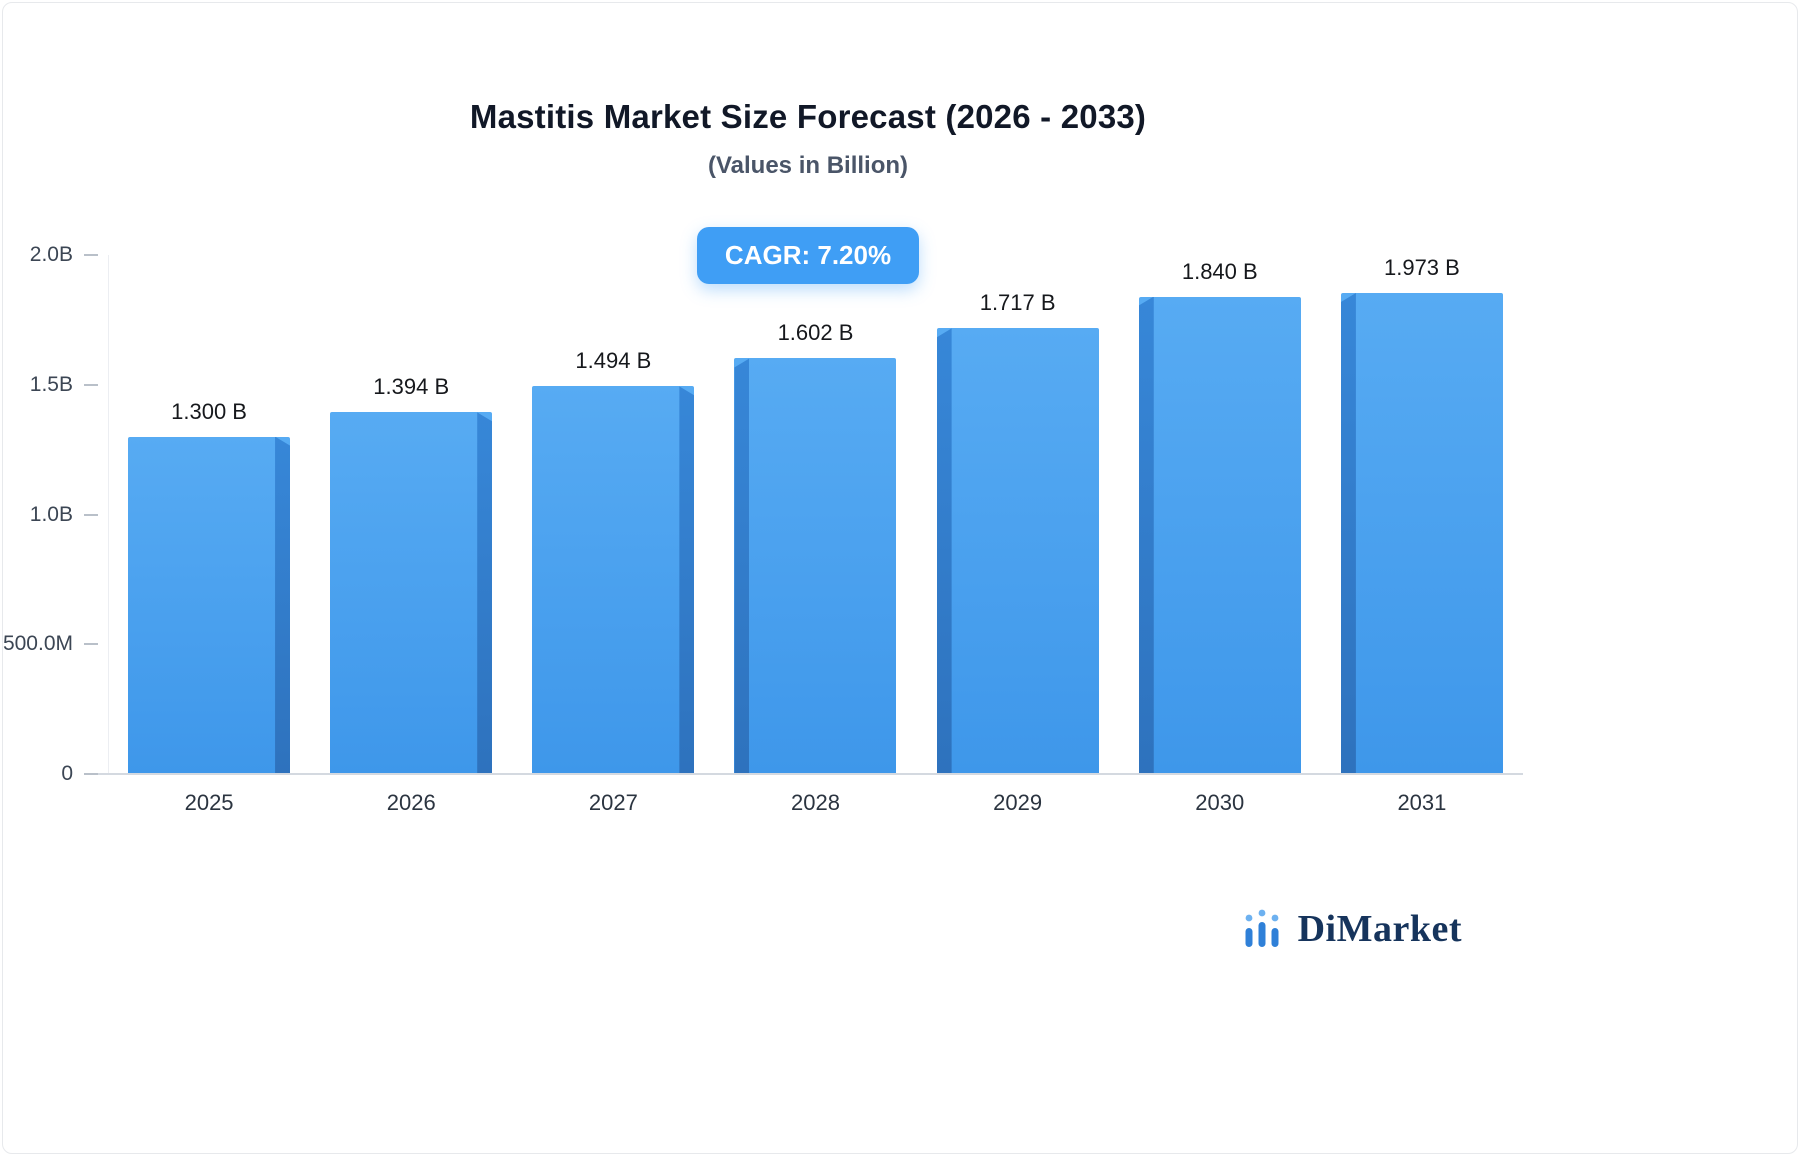 The height and width of the screenshot is (1156, 1800). Describe the element at coordinates (411, 802) in the screenshot. I see `x-axis-label: 2026` at that location.